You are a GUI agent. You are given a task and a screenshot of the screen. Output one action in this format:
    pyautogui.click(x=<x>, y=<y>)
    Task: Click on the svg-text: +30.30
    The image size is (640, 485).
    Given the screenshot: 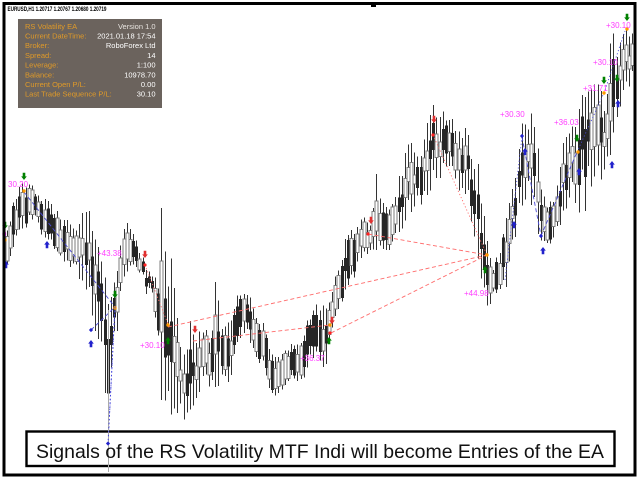 What is the action you would take?
    pyautogui.click(x=512, y=114)
    